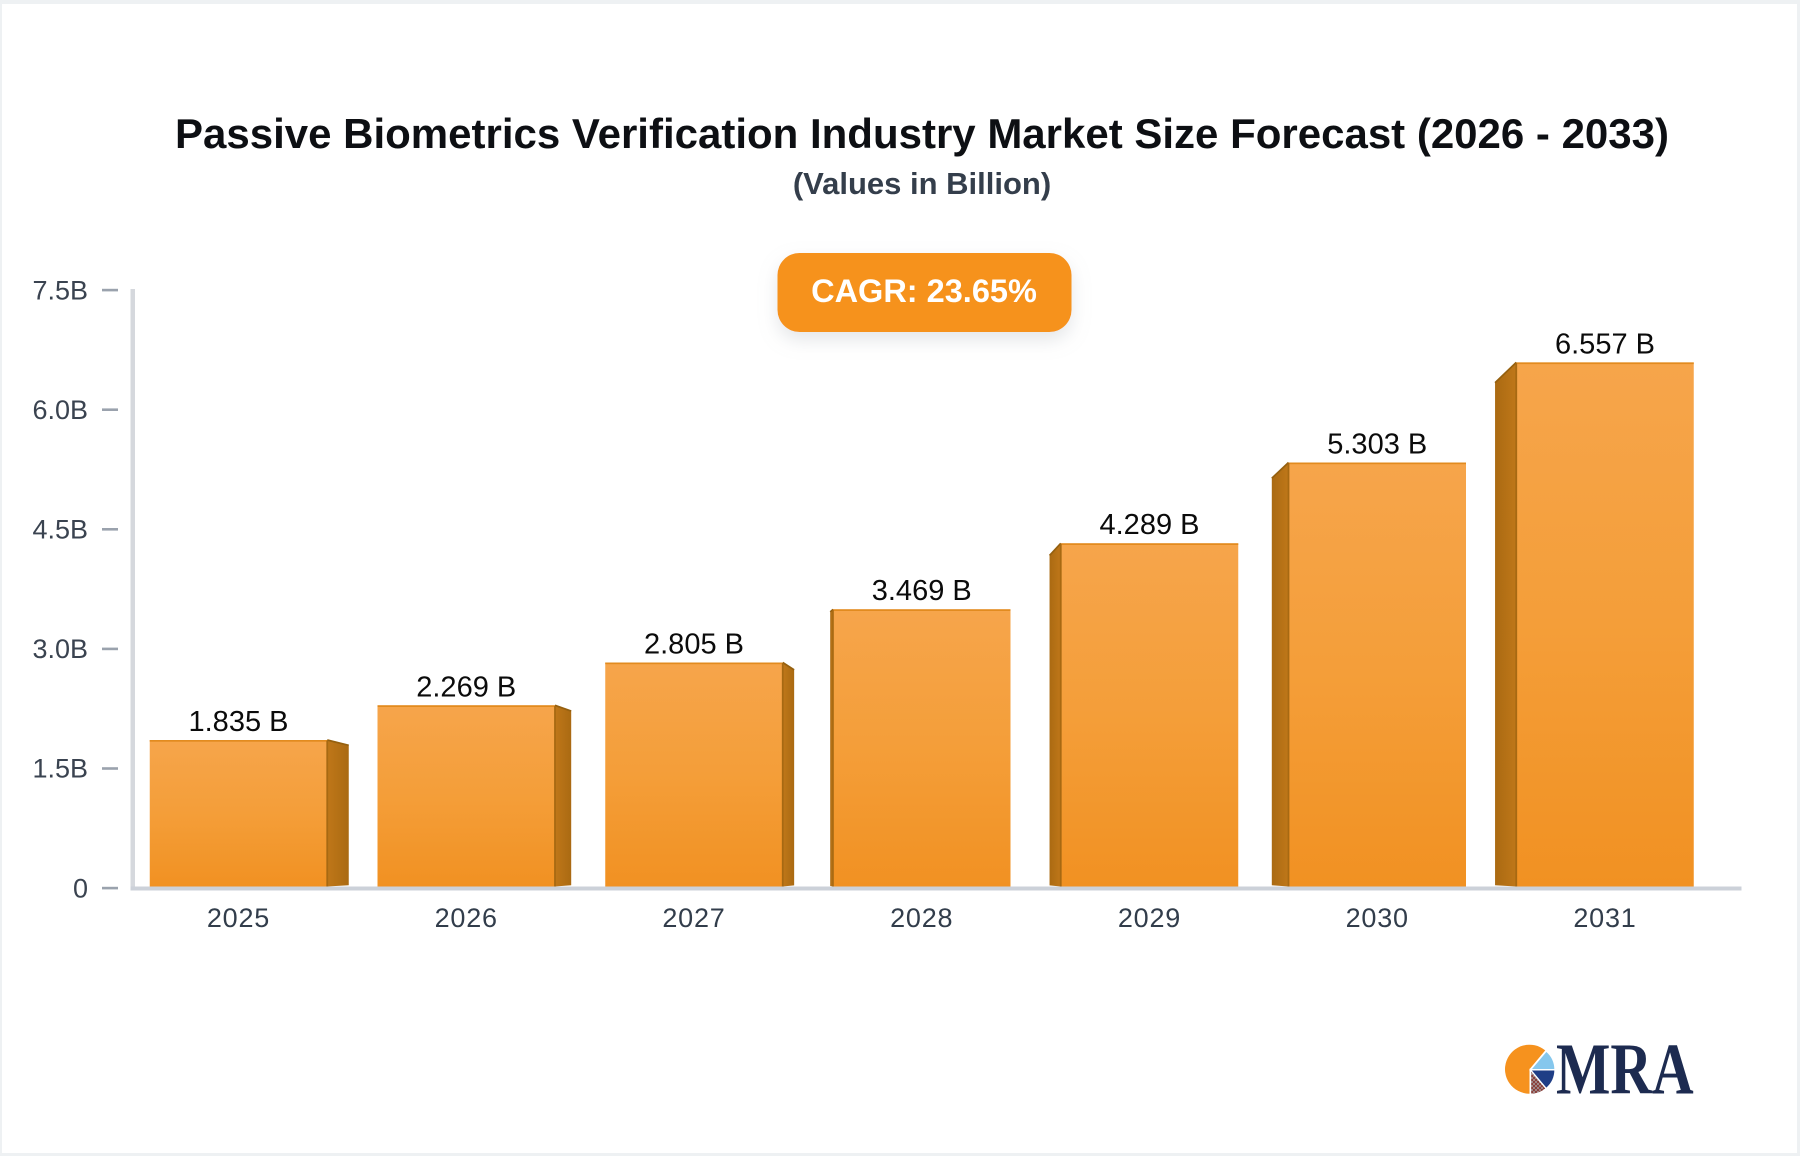 The height and width of the screenshot is (1156, 1800). I want to click on svg-text: 2031, so click(1604, 918).